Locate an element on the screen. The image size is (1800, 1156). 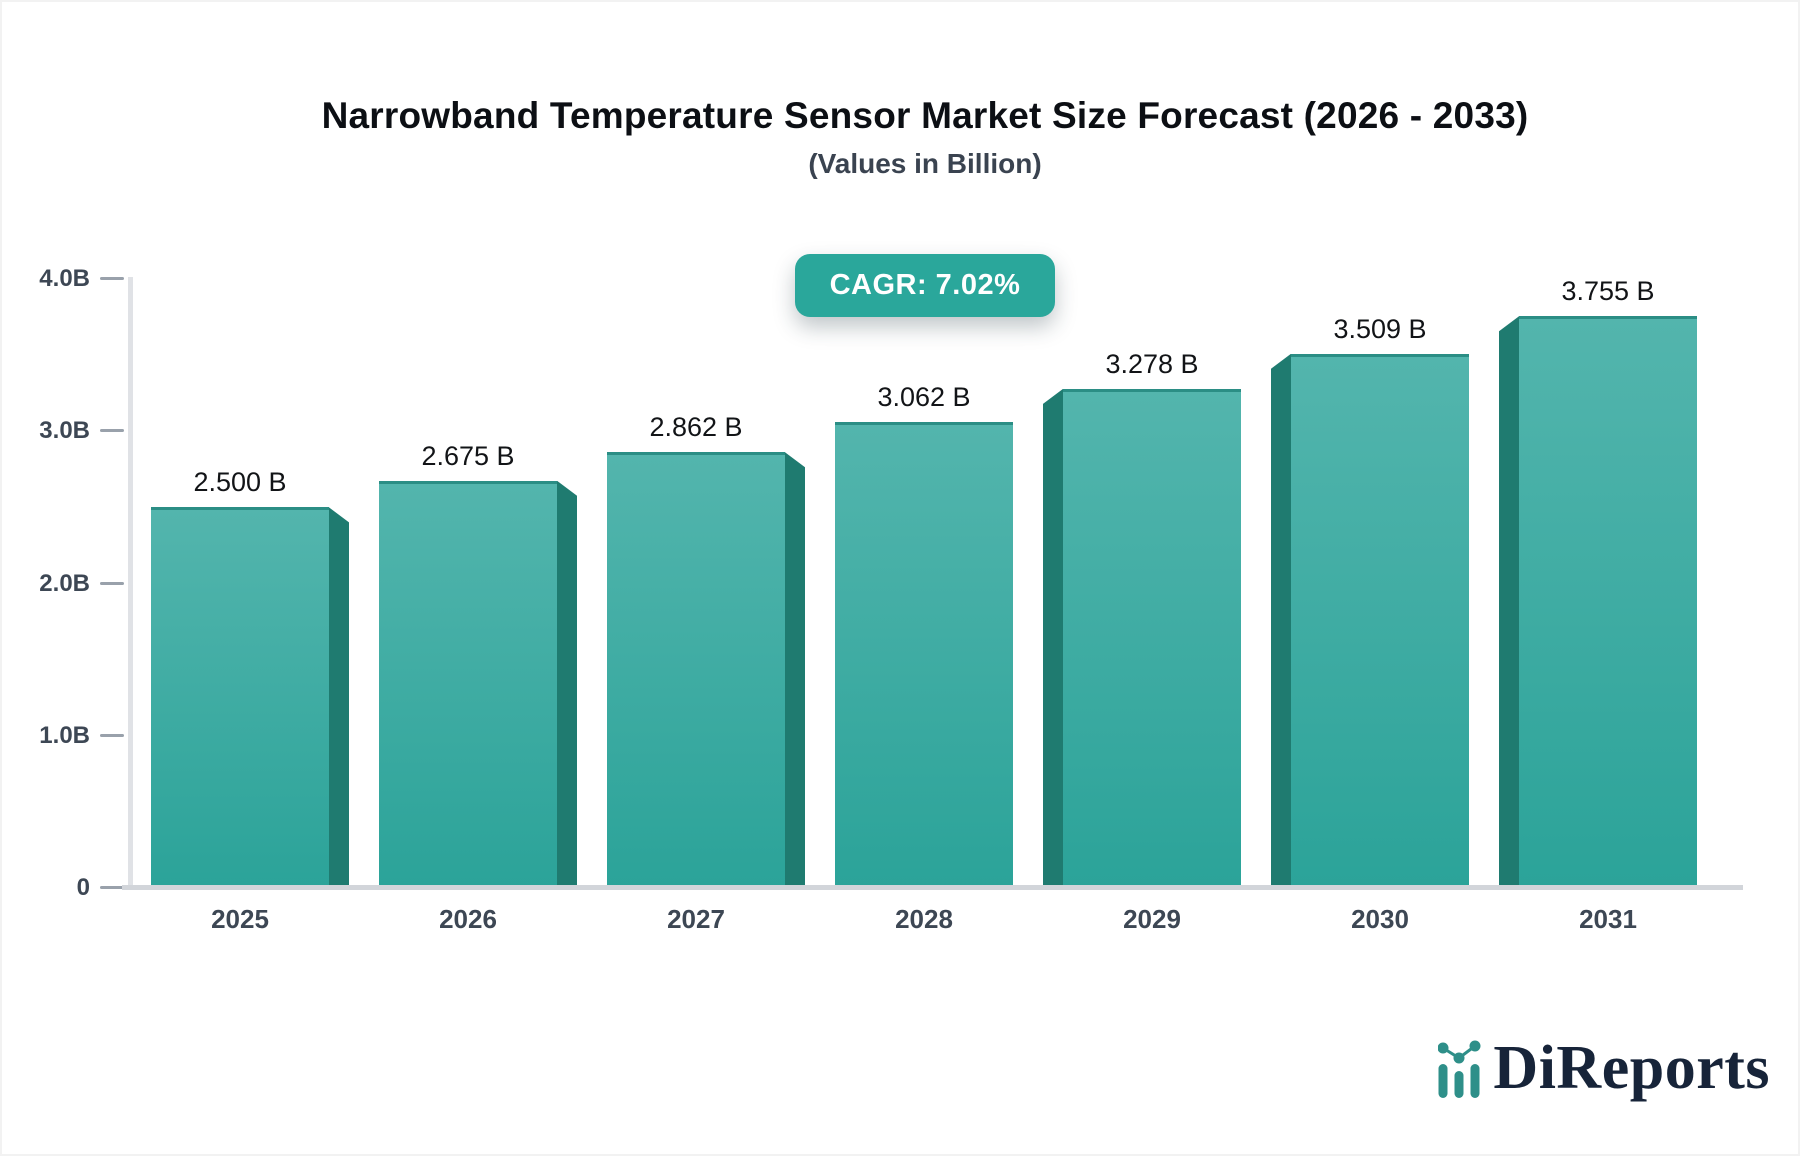
y-axis-tick-label: 4.0B is located at coordinates (64, 278).